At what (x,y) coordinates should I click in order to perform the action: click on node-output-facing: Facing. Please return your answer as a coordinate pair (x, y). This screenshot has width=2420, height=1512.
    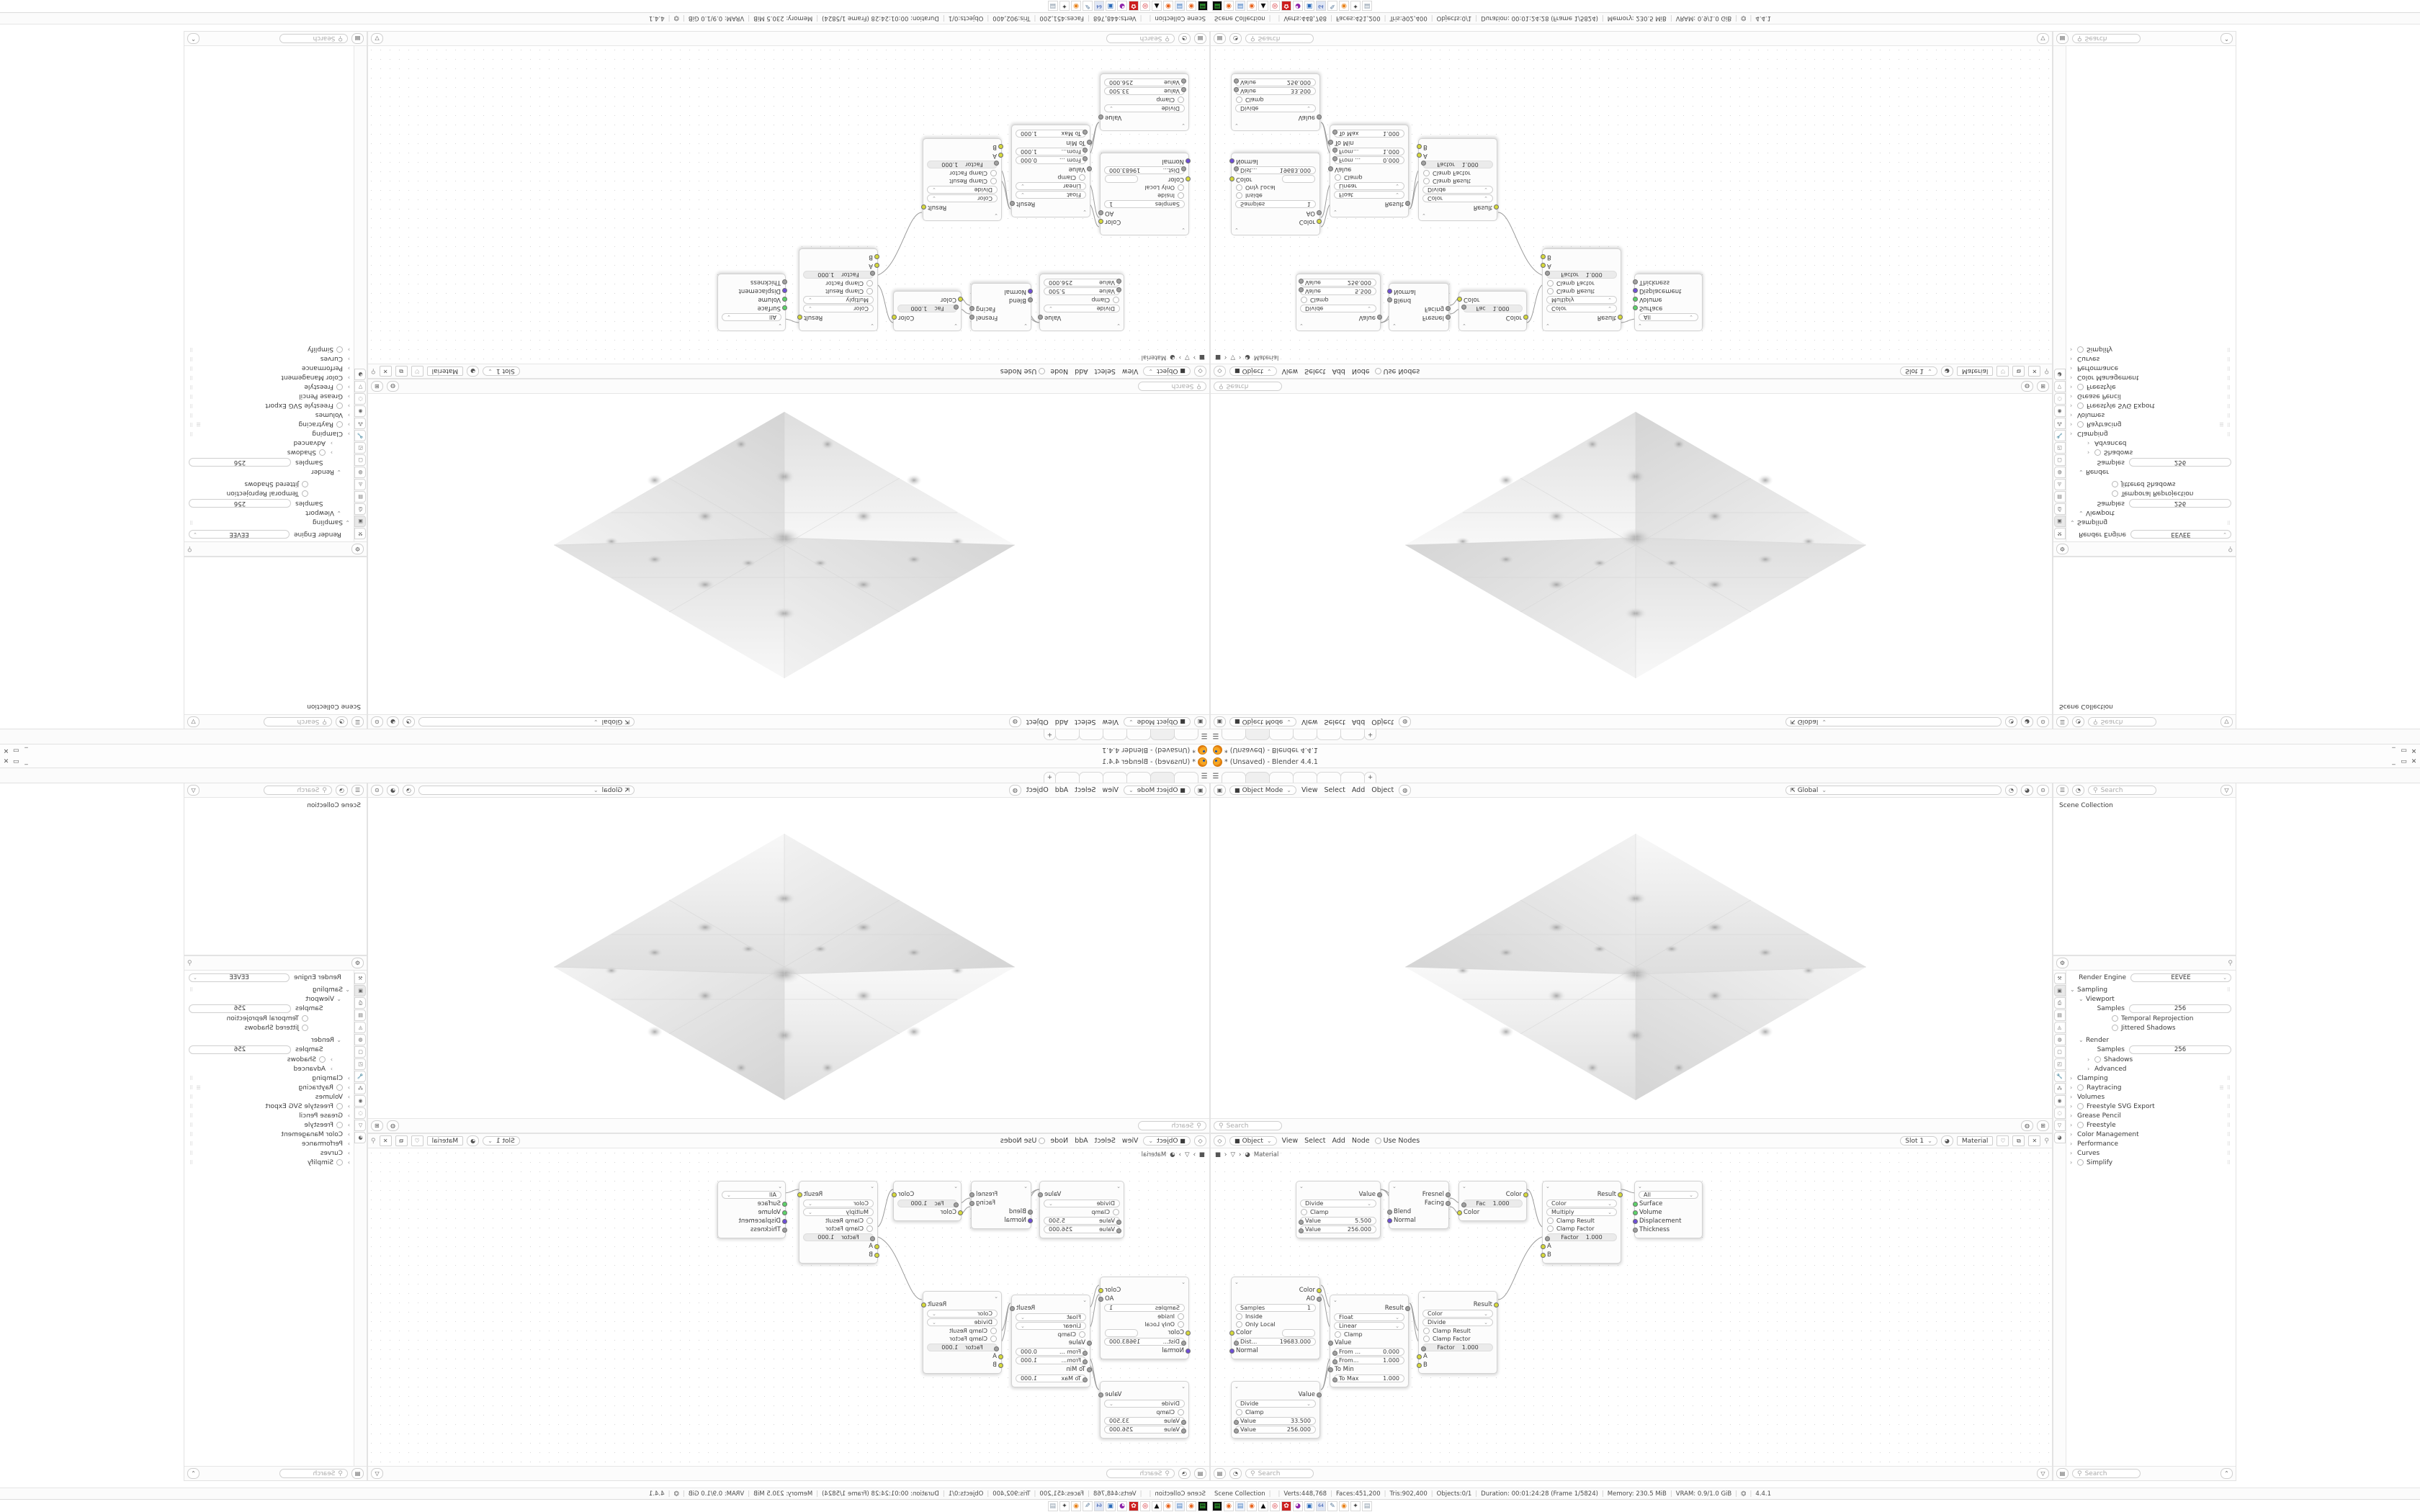
    Looking at the image, I should click on (1000, 309).